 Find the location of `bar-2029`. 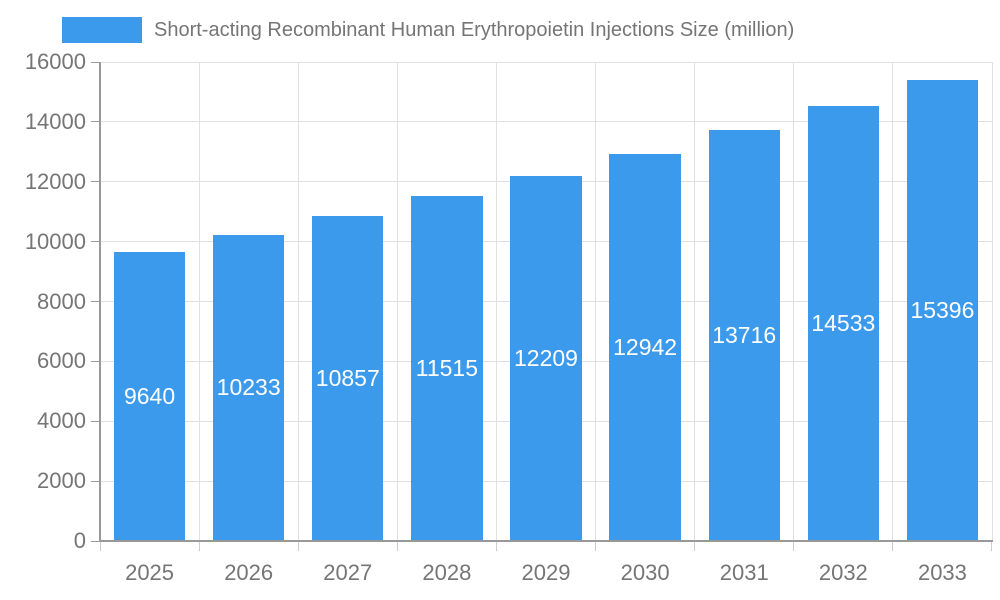

bar-2029 is located at coordinates (546, 358).